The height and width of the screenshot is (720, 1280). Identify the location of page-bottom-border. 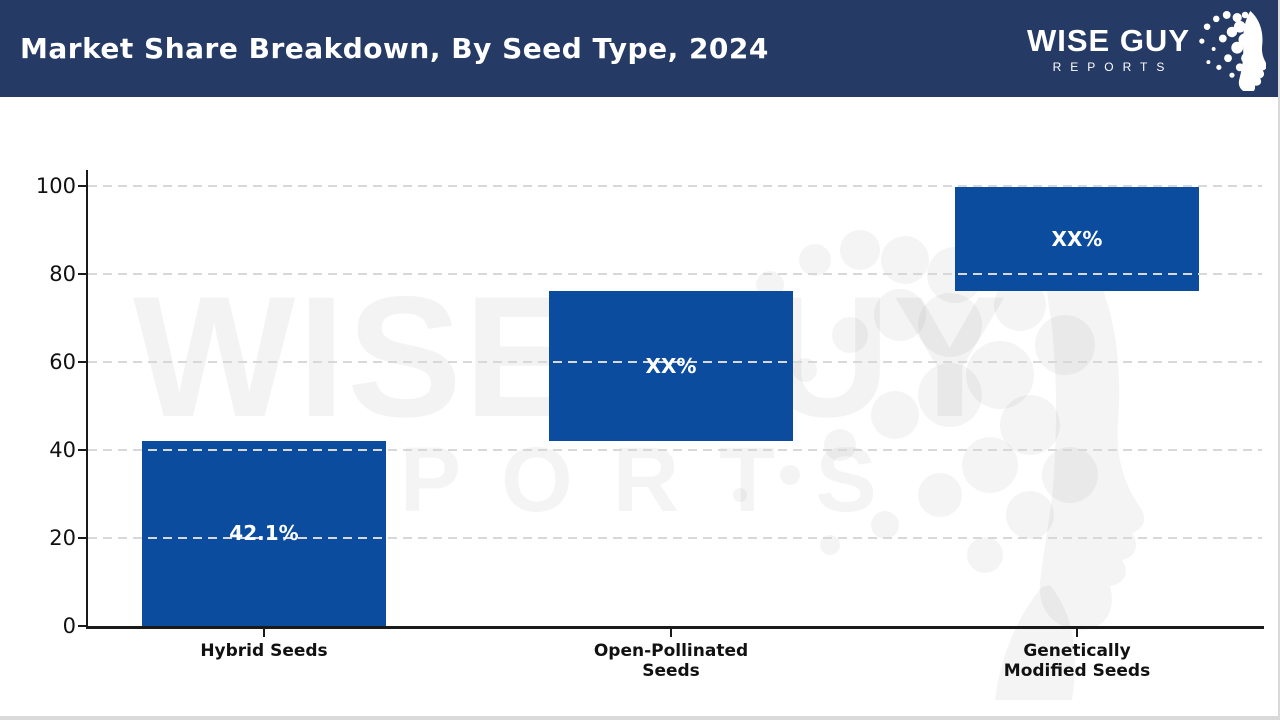
(640, 718).